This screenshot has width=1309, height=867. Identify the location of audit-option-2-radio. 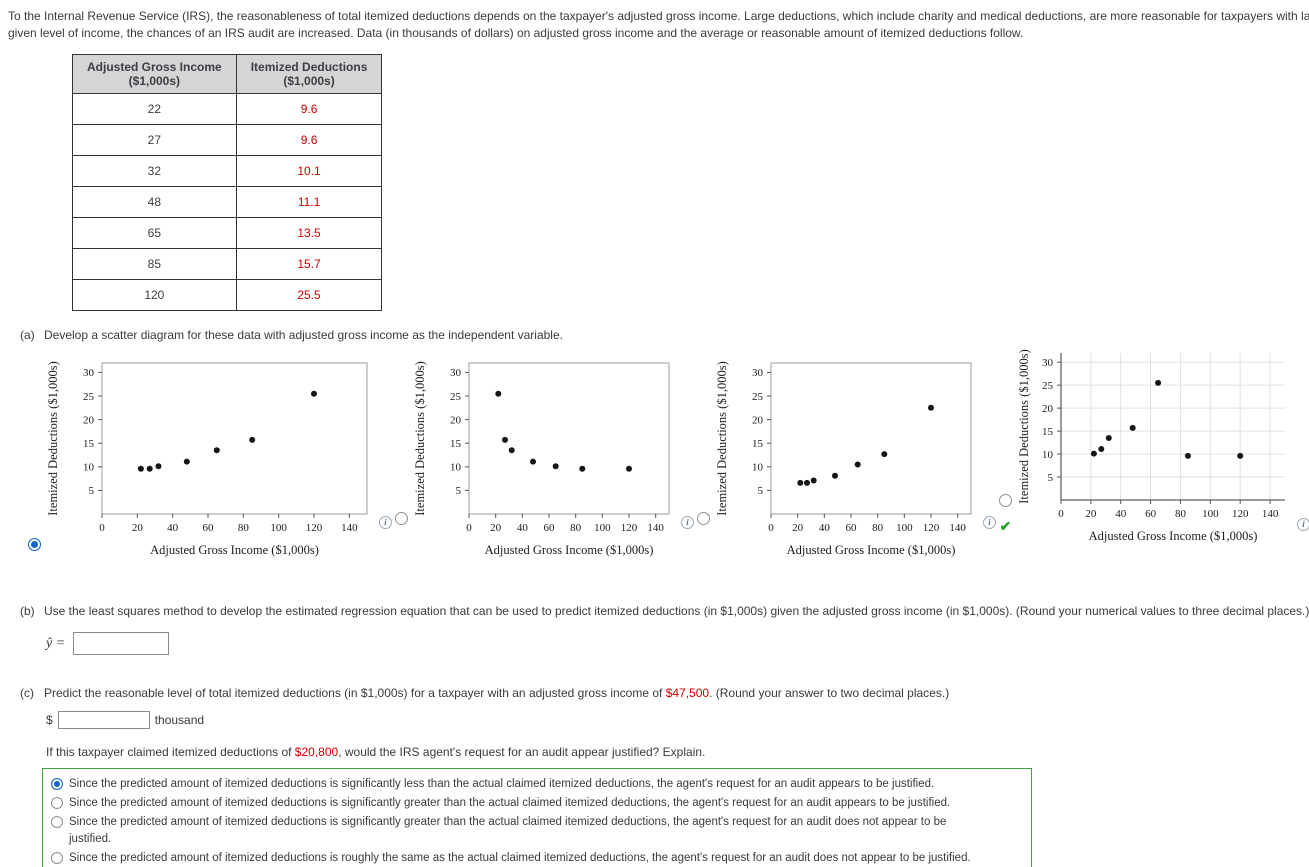
(57, 803).